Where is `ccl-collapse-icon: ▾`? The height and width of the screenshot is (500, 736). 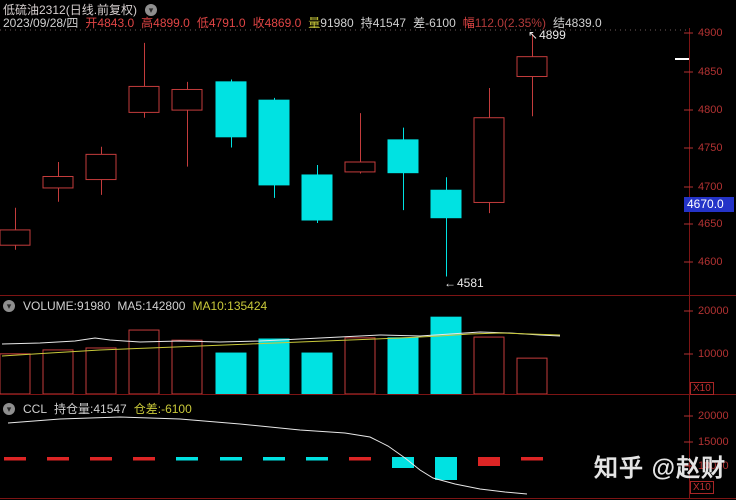
ccl-collapse-icon: ▾ is located at coordinates (9, 408).